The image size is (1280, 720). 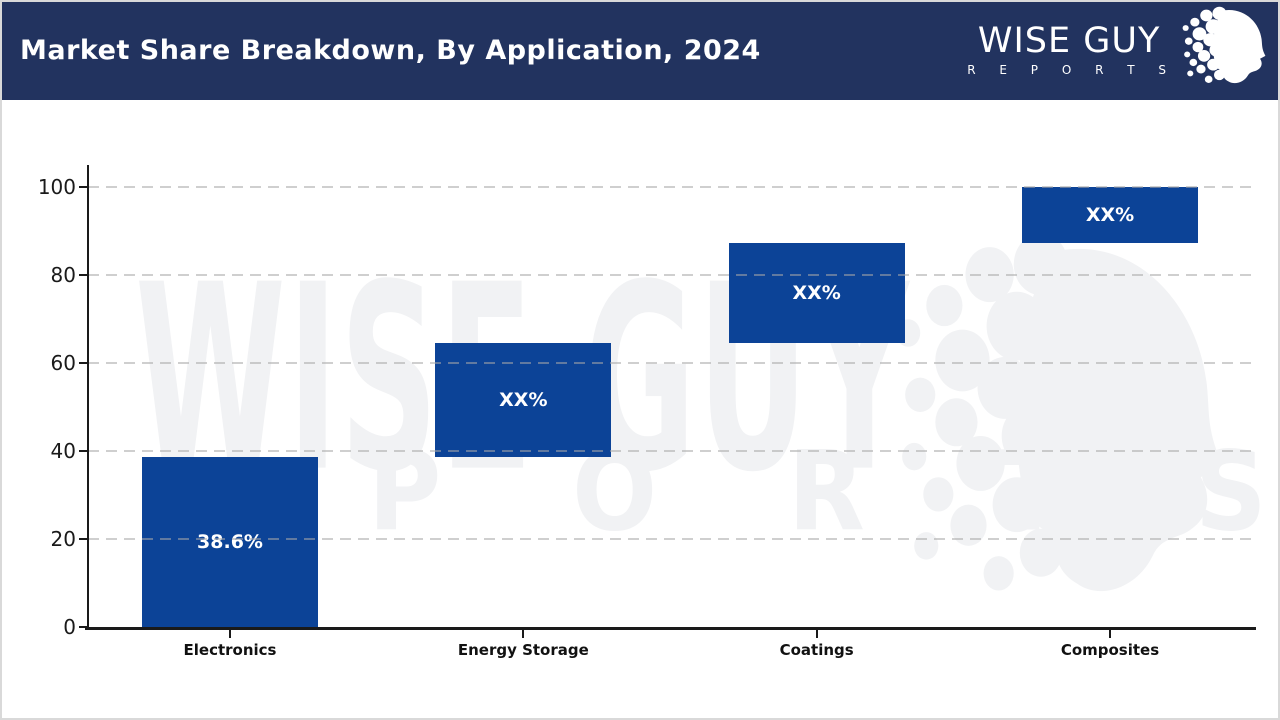 I want to click on wise-guy-head-icon, so click(x=1224, y=45).